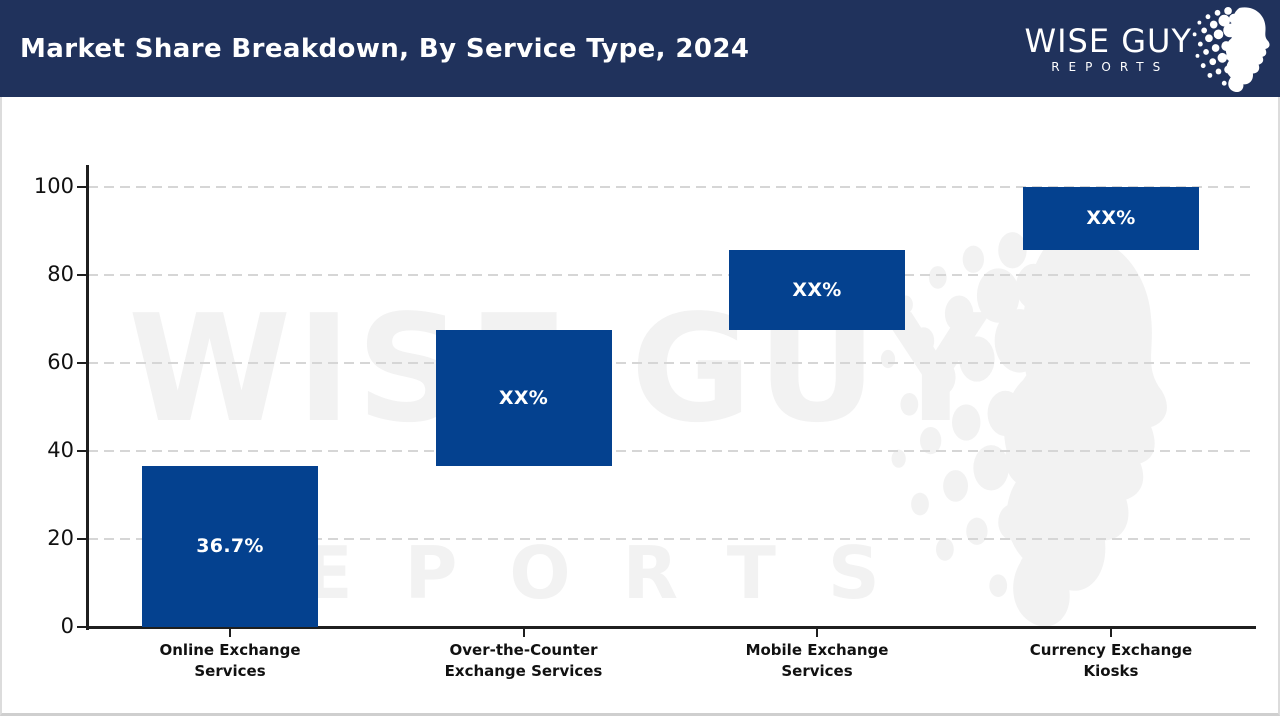  Describe the element at coordinates (523, 650) in the screenshot. I see `x-category-label-line: Over-the-Counter` at that location.